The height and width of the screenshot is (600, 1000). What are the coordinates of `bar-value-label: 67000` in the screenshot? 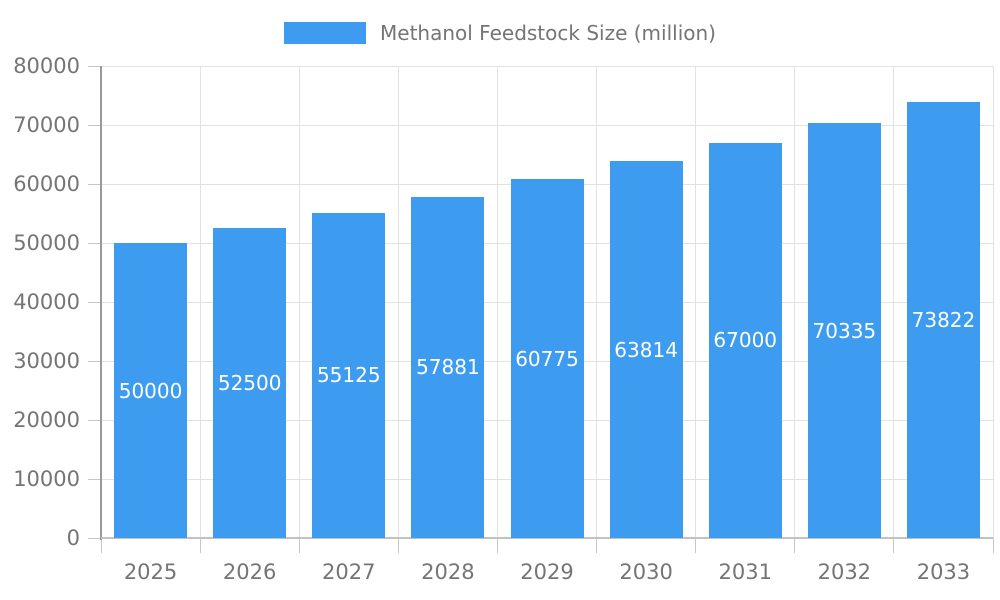 It's located at (745, 340).